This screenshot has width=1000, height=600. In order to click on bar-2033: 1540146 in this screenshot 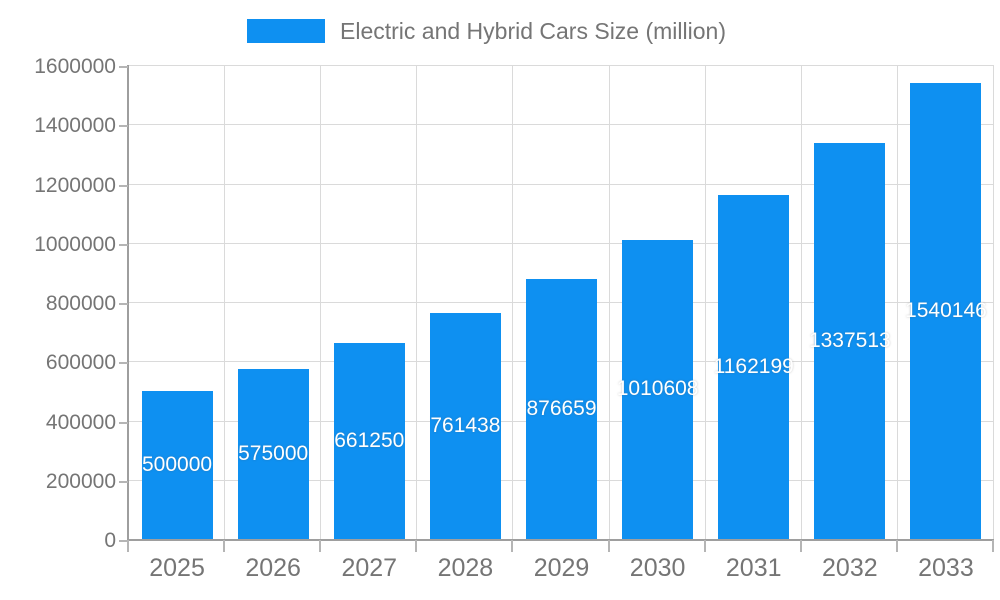, I will do `click(946, 310)`.